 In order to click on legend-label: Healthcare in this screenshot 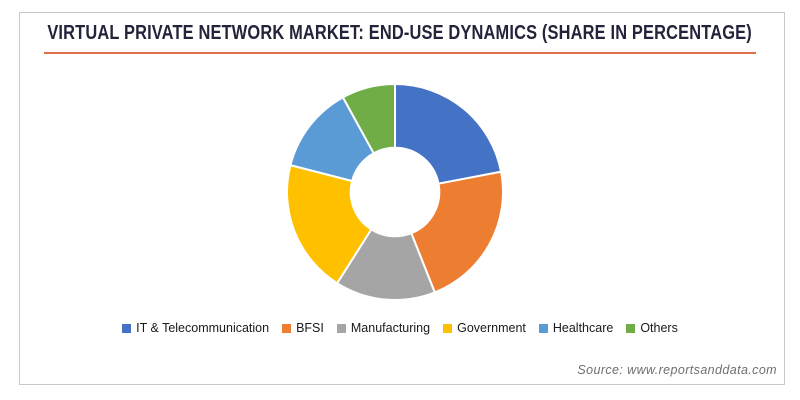, I will do `click(583, 328)`.